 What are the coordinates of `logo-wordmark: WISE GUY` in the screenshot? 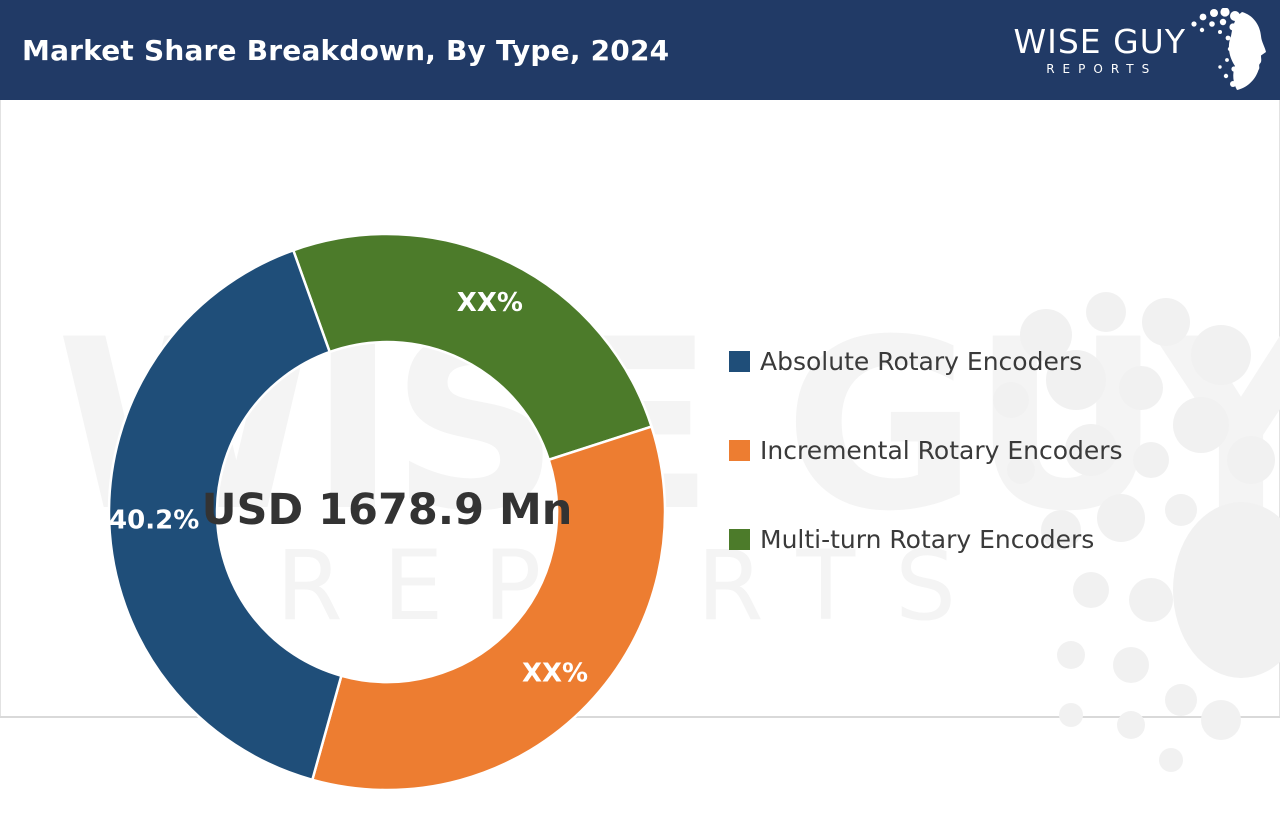 It's located at (1099, 41).